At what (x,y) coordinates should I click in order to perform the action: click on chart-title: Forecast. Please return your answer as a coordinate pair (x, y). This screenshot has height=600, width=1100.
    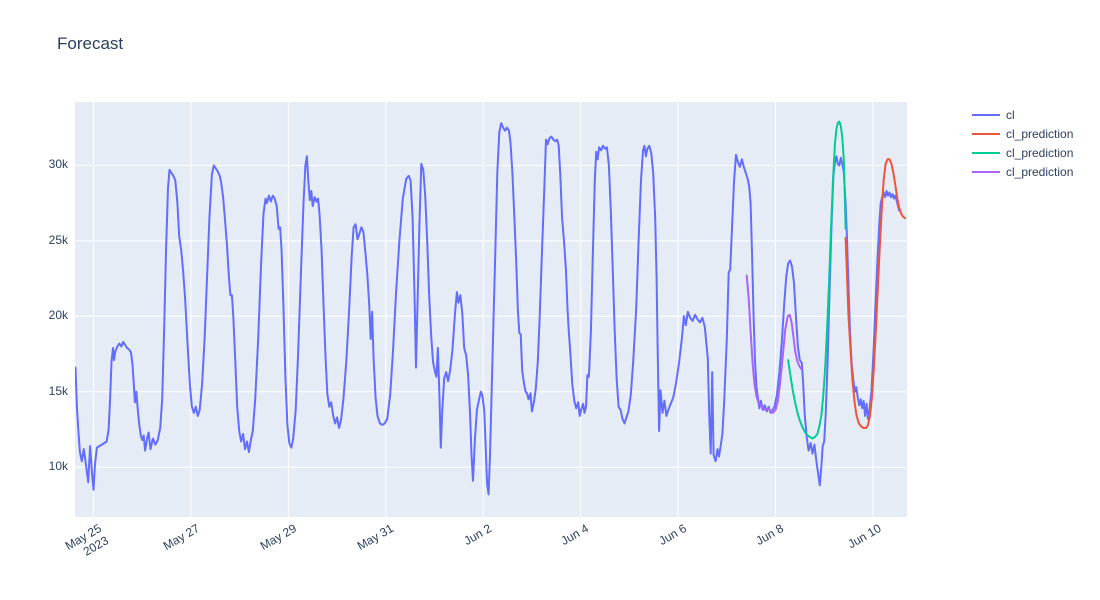
    Looking at the image, I should click on (90, 43).